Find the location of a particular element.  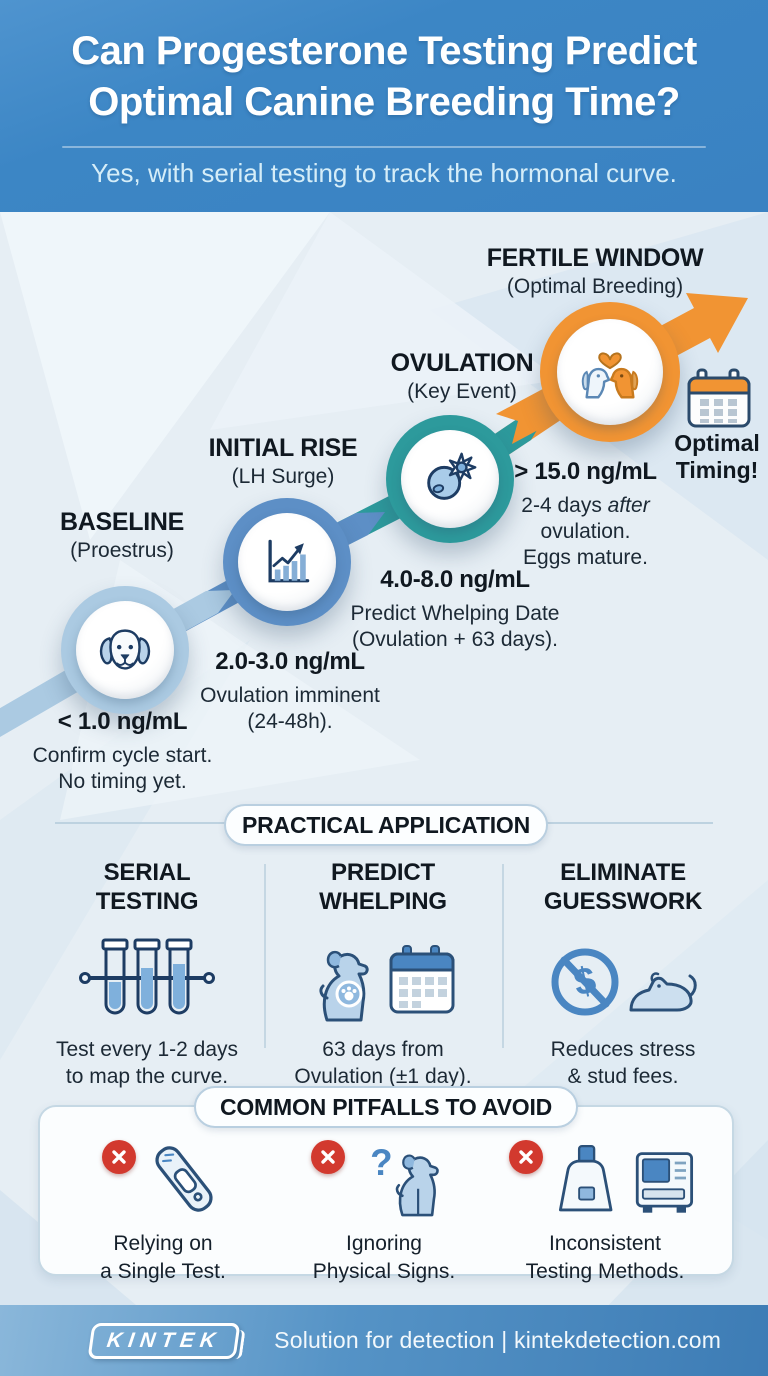

header-divider is located at coordinates (384, 147).